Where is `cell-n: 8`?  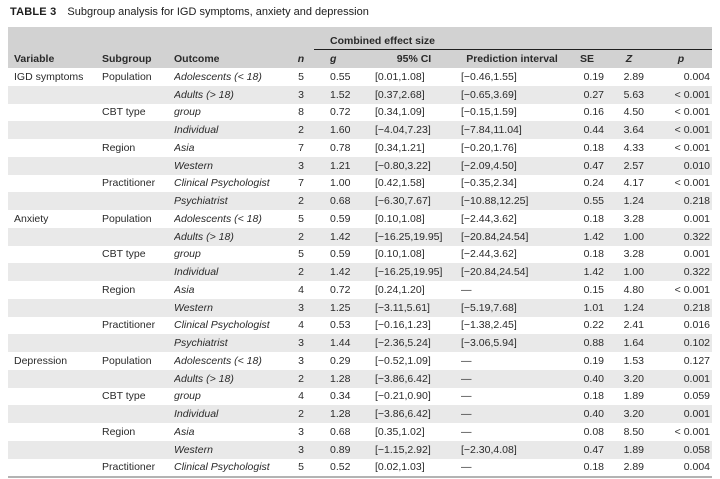 cell-n: 8 is located at coordinates (301, 112).